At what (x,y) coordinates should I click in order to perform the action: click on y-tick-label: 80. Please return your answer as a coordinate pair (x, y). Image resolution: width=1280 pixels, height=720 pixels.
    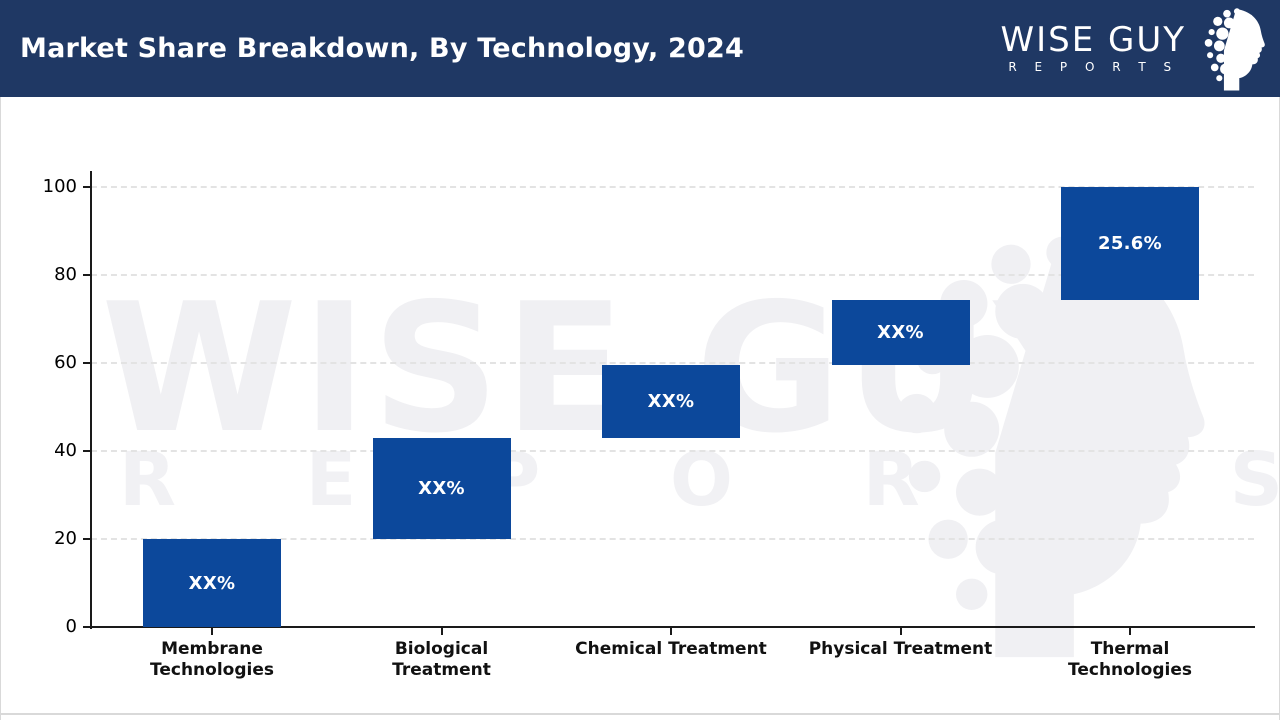
    Looking at the image, I should click on (65, 274).